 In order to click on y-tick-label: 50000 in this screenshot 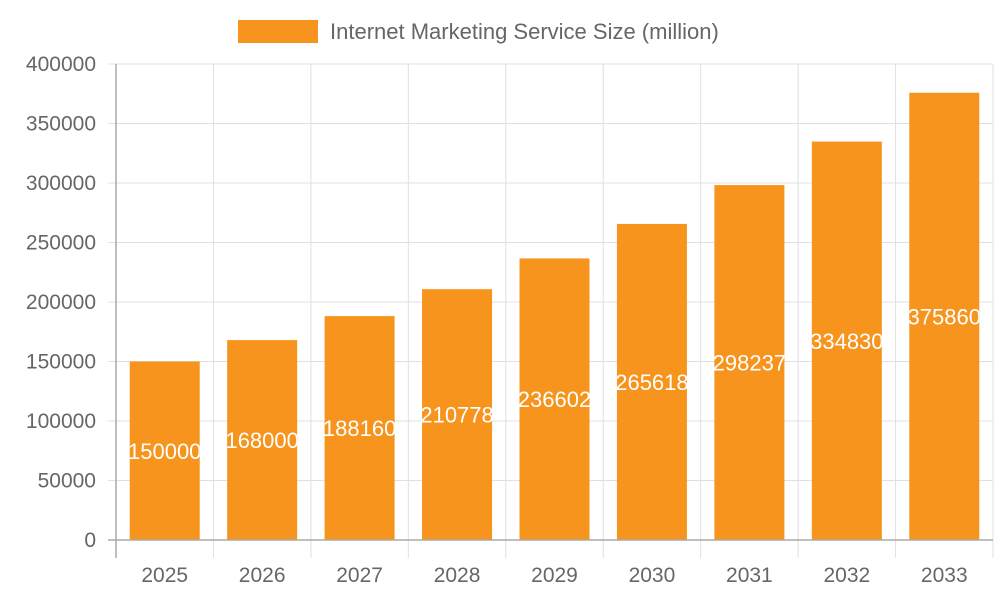, I will do `click(67, 481)`.